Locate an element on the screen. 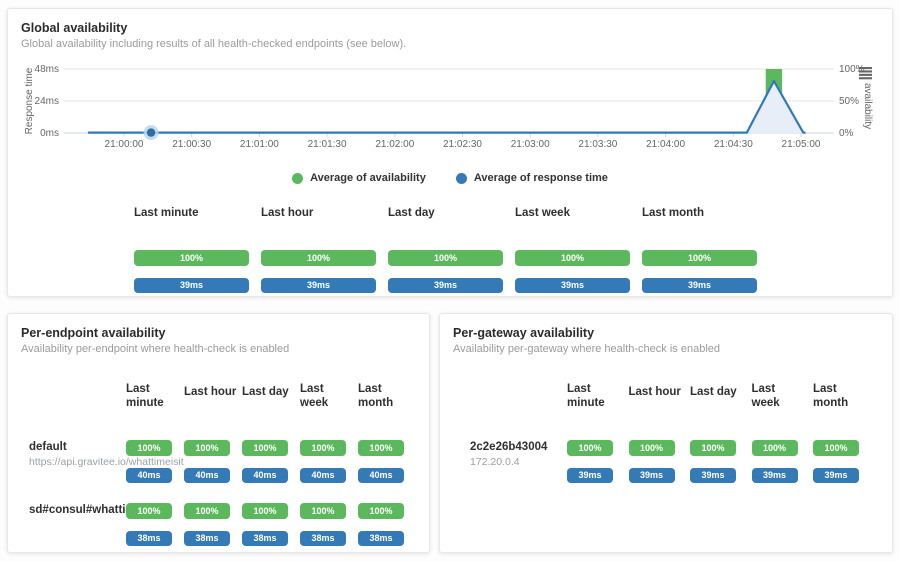 The width and height of the screenshot is (900, 561). x-axis-tick-label: 21:04:30 is located at coordinates (733, 144).